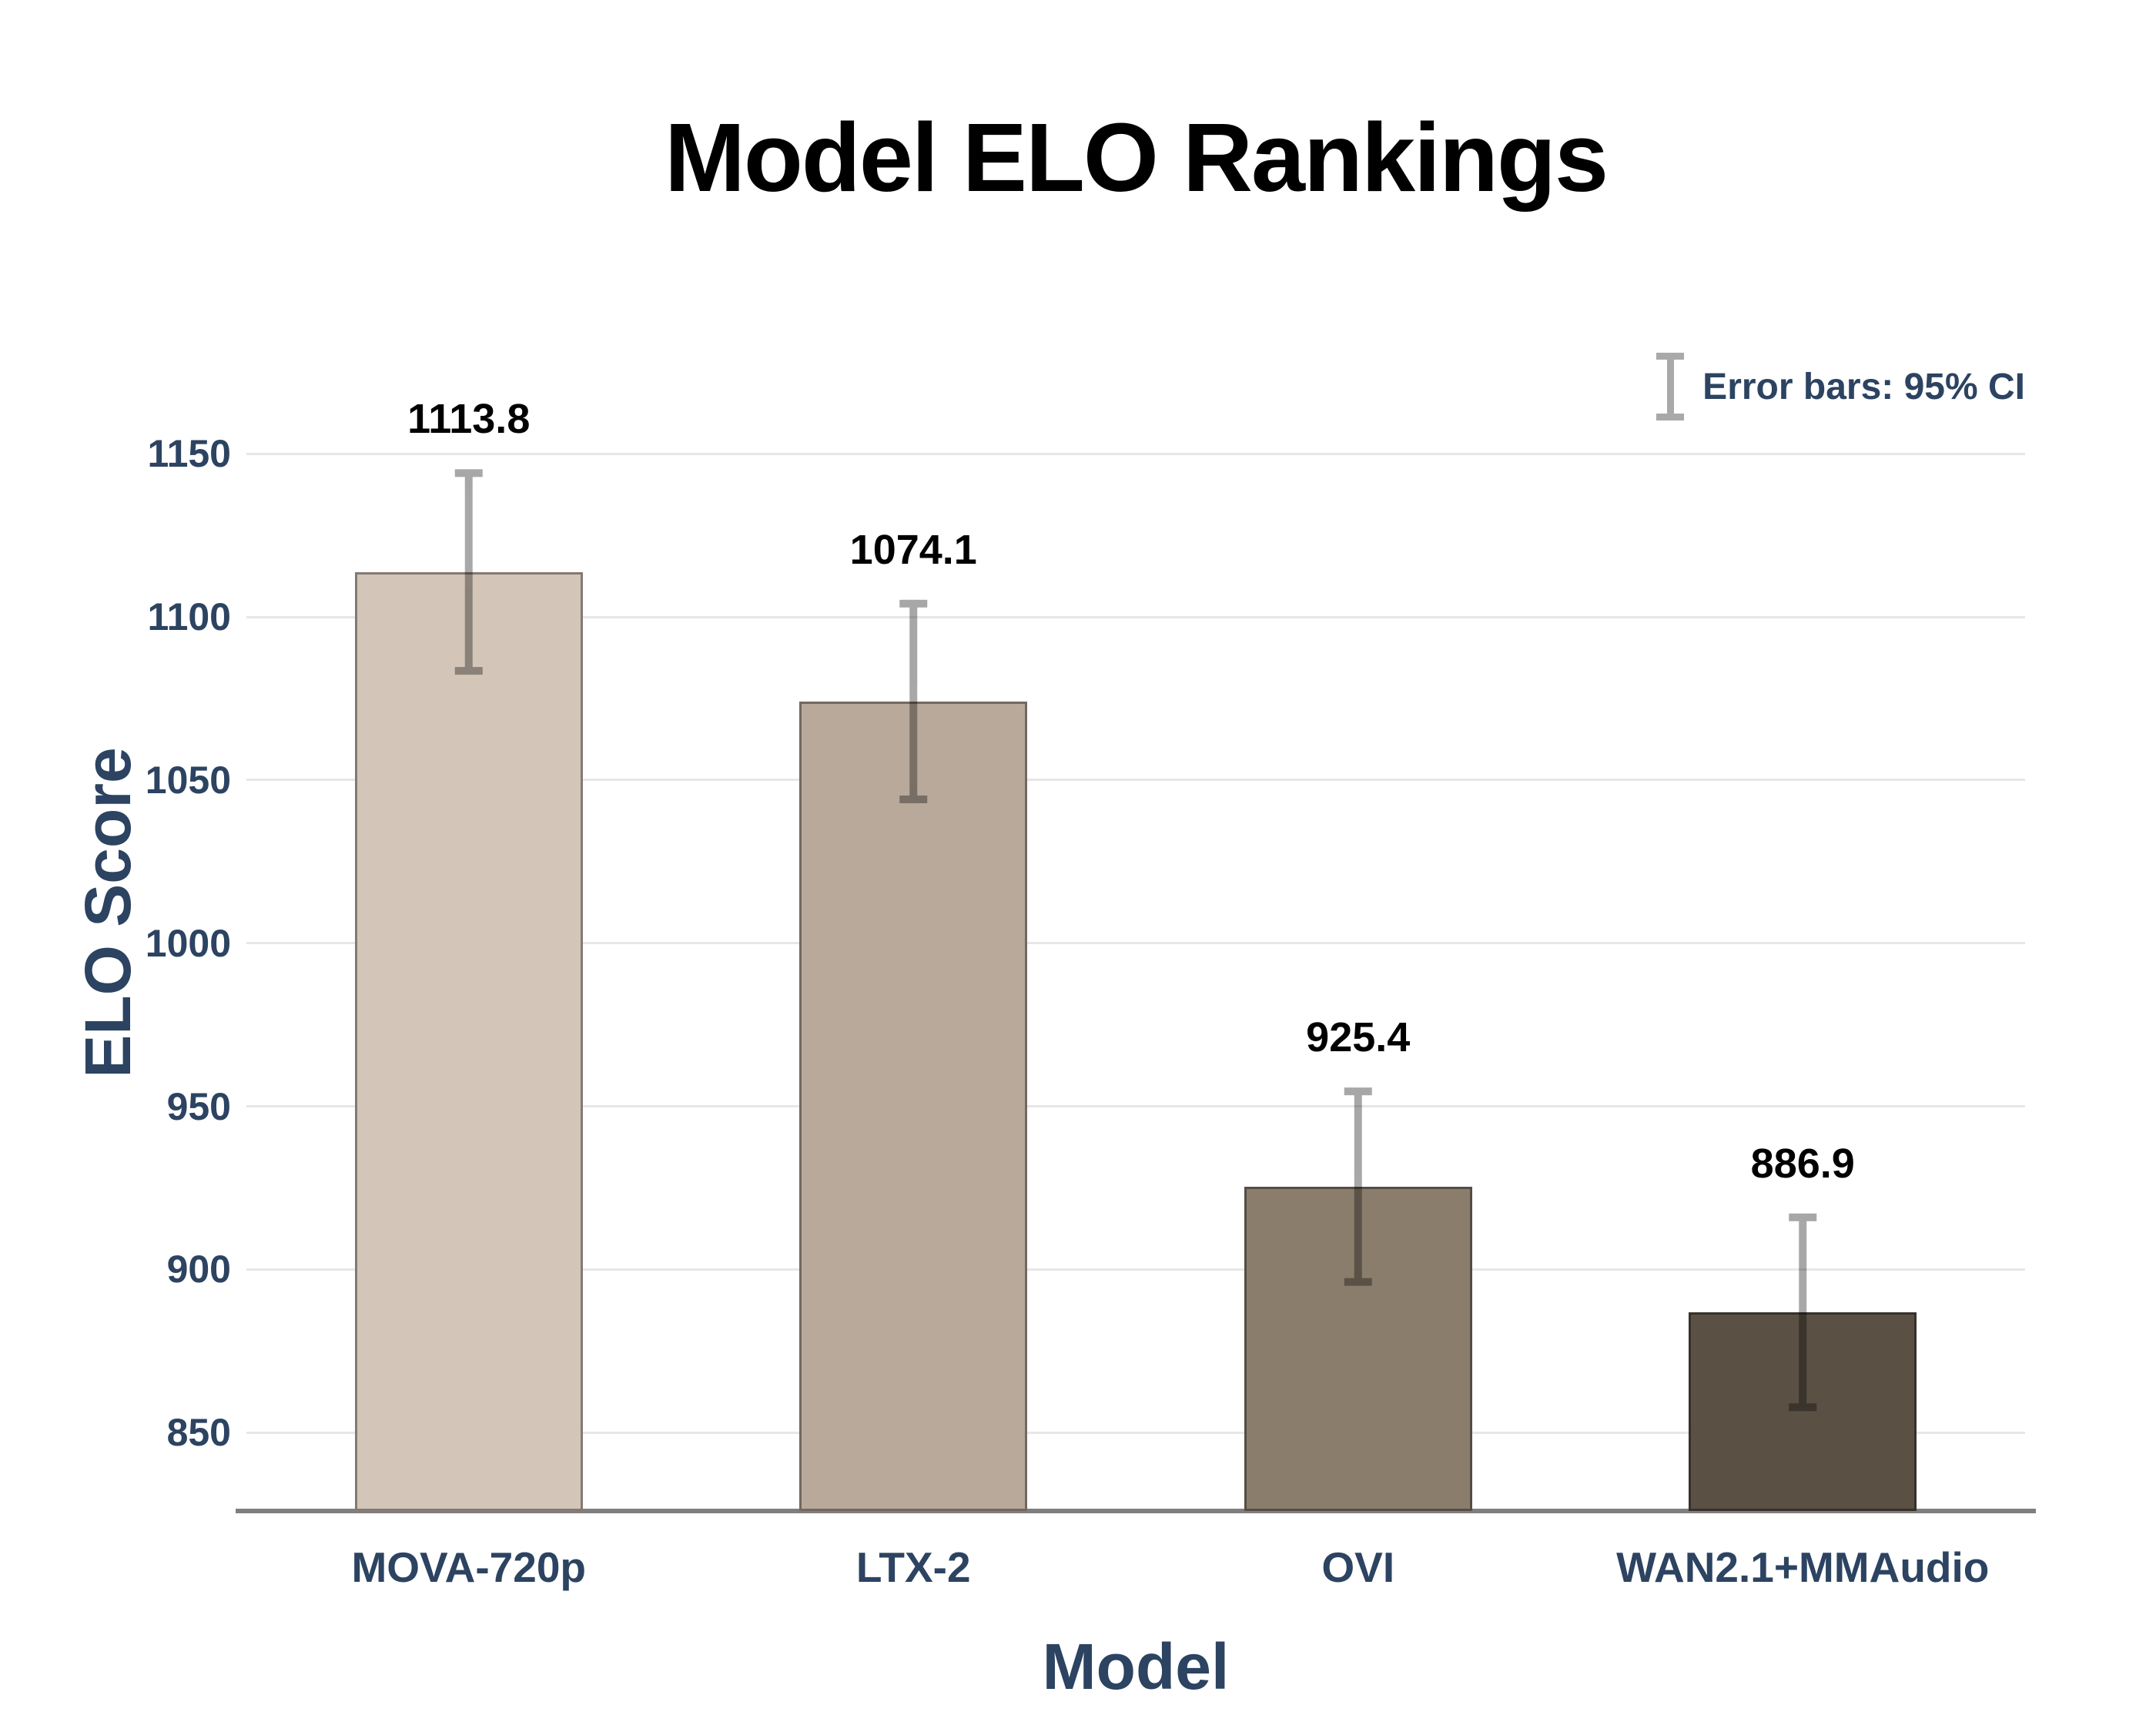 This screenshot has height=1722, width=2156. What do you see at coordinates (1136, 157) in the screenshot?
I see `chart-title: Model ELO Rankings` at bounding box center [1136, 157].